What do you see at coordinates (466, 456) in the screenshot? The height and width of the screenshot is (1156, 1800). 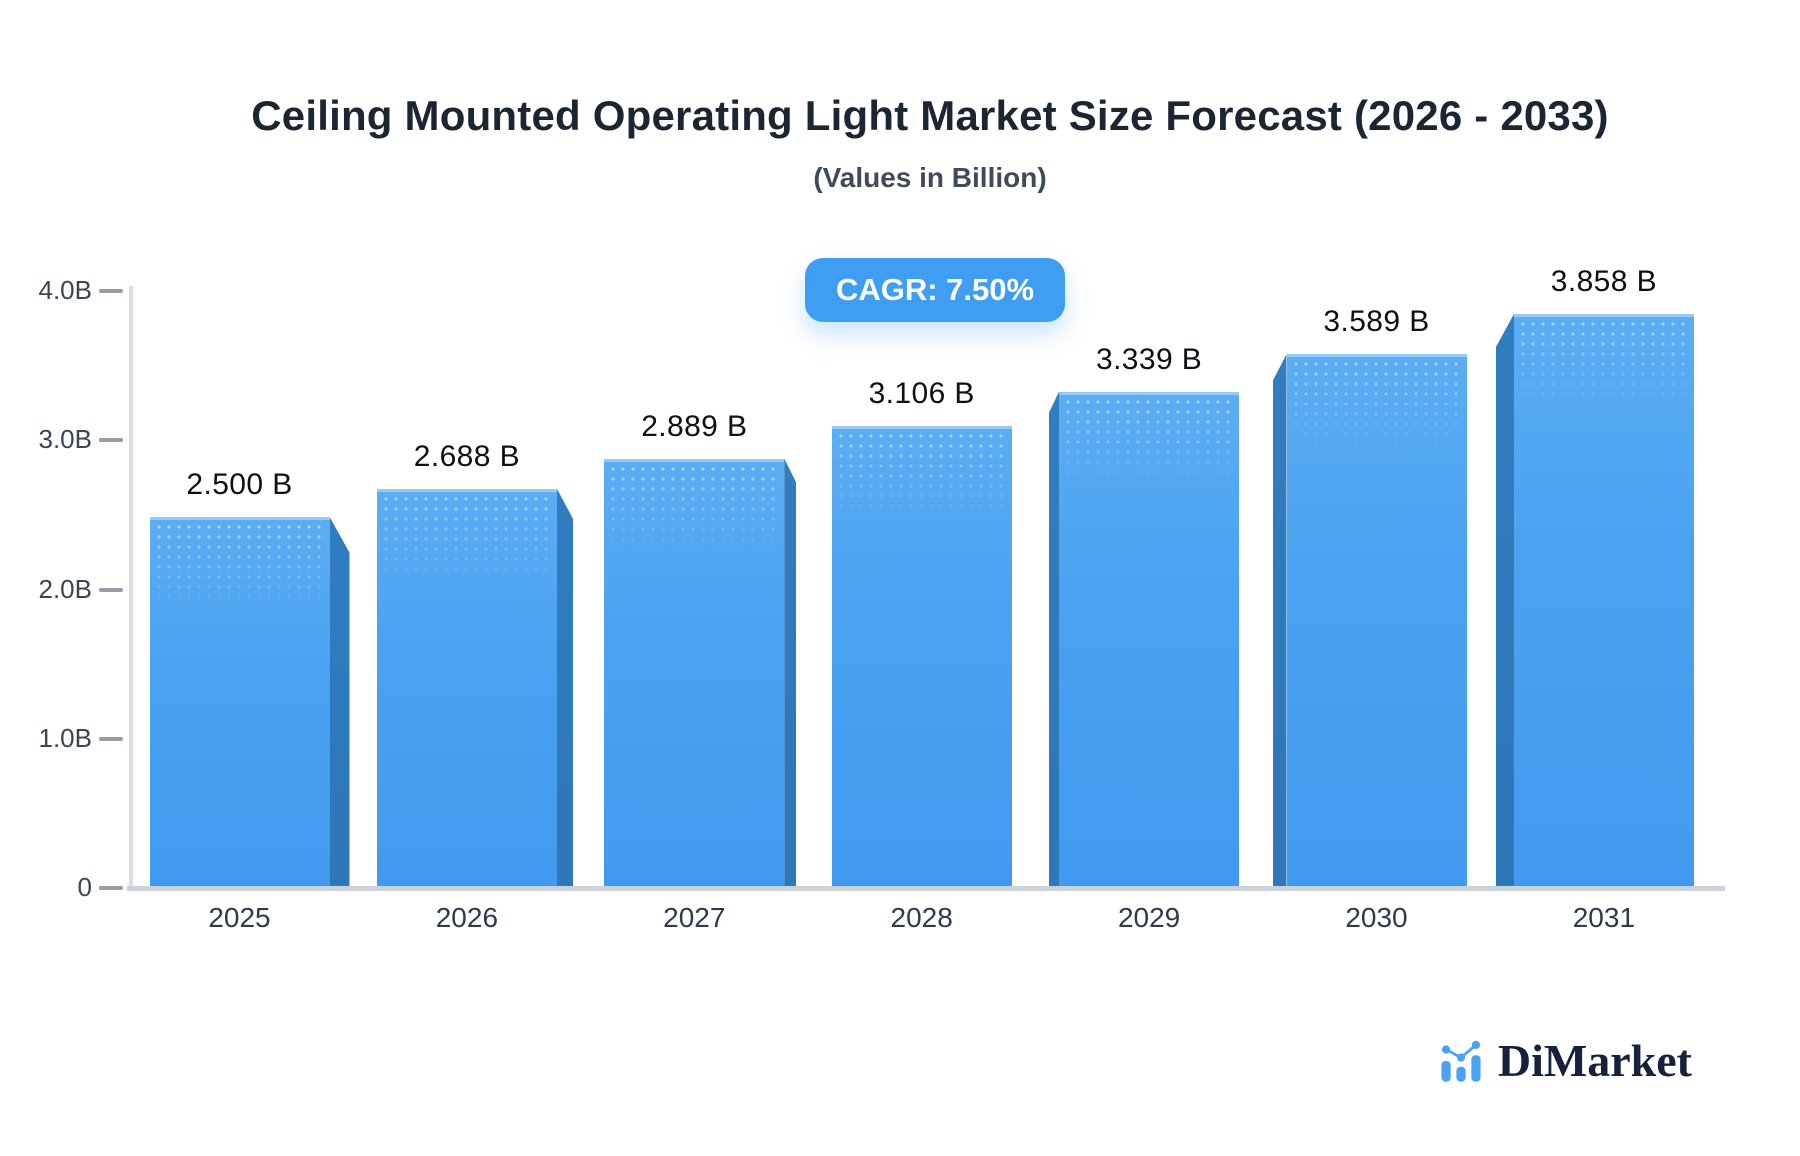 I see `bar-value-label: 2.688 B` at bounding box center [466, 456].